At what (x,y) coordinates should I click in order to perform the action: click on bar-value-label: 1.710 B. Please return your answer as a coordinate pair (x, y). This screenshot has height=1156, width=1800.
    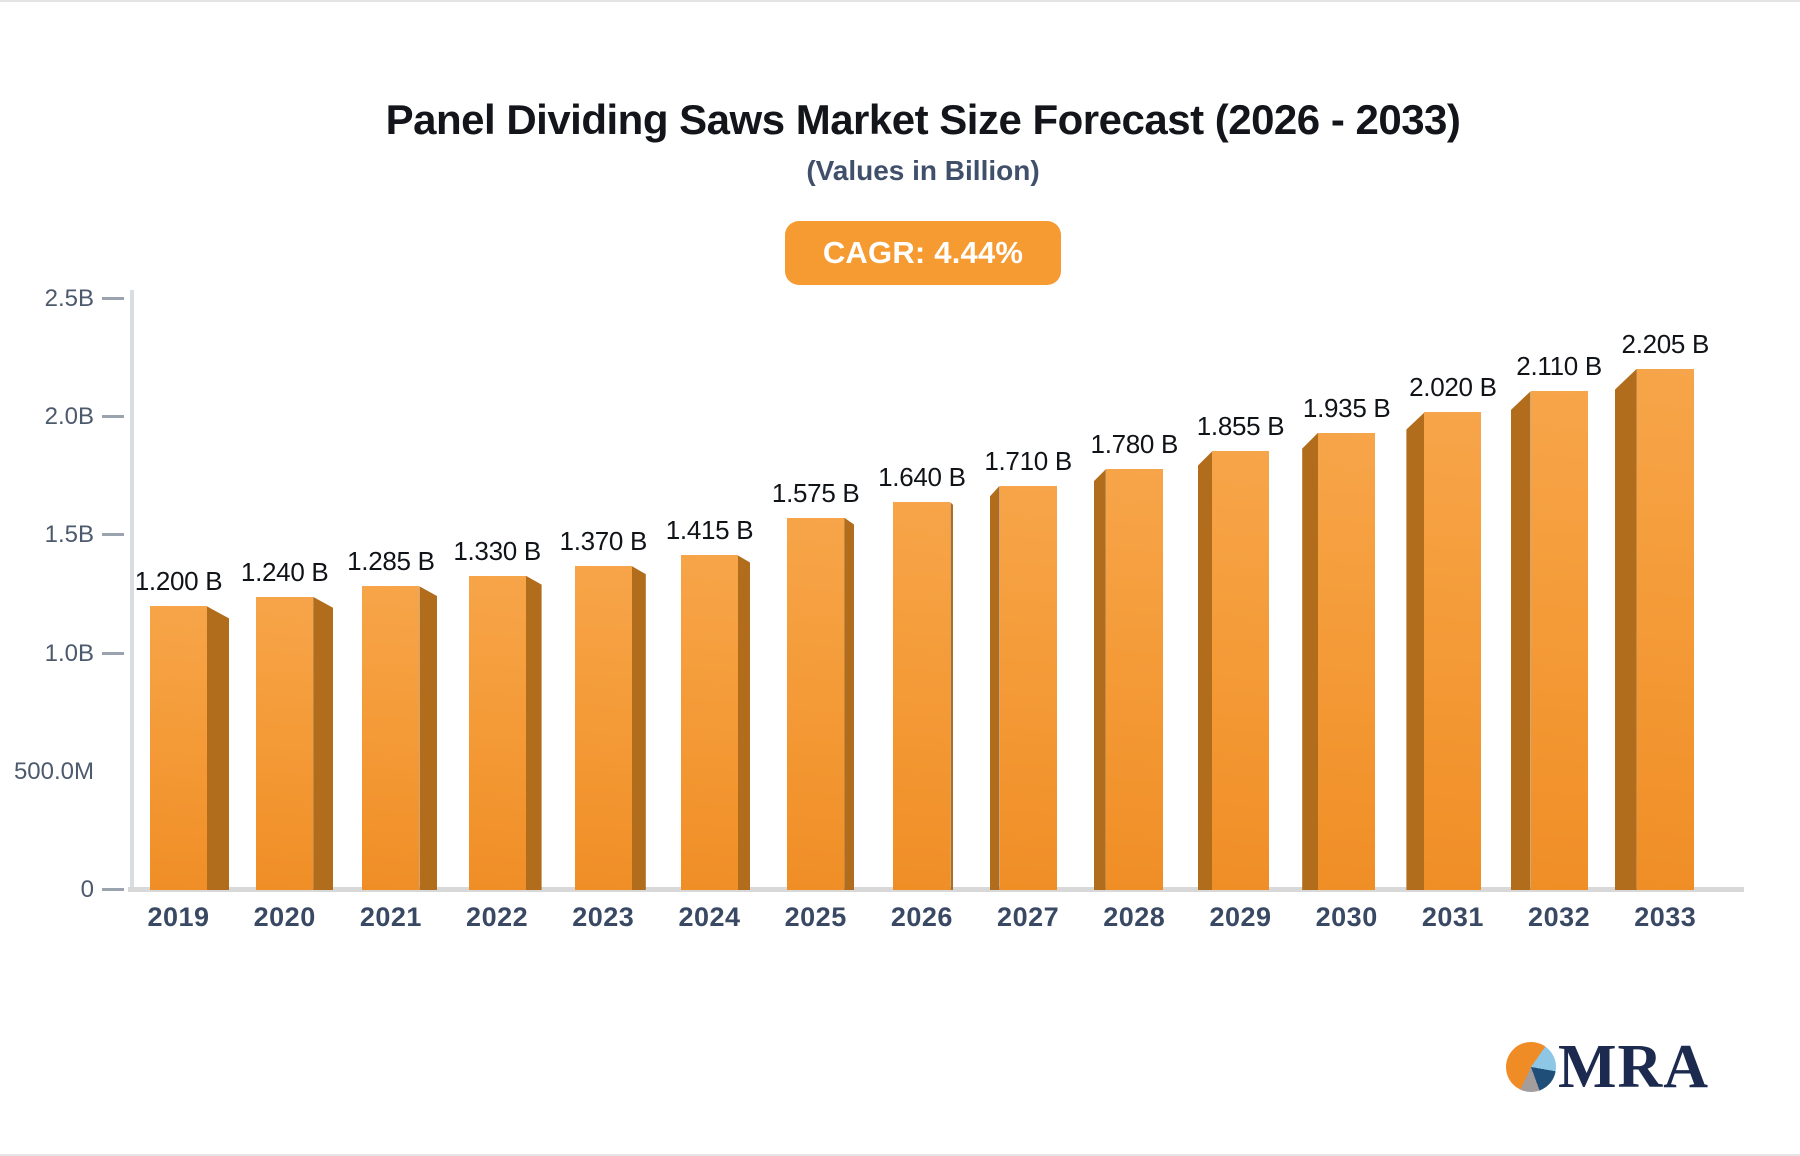
    Looking at the image, I should click on (1028, 460).